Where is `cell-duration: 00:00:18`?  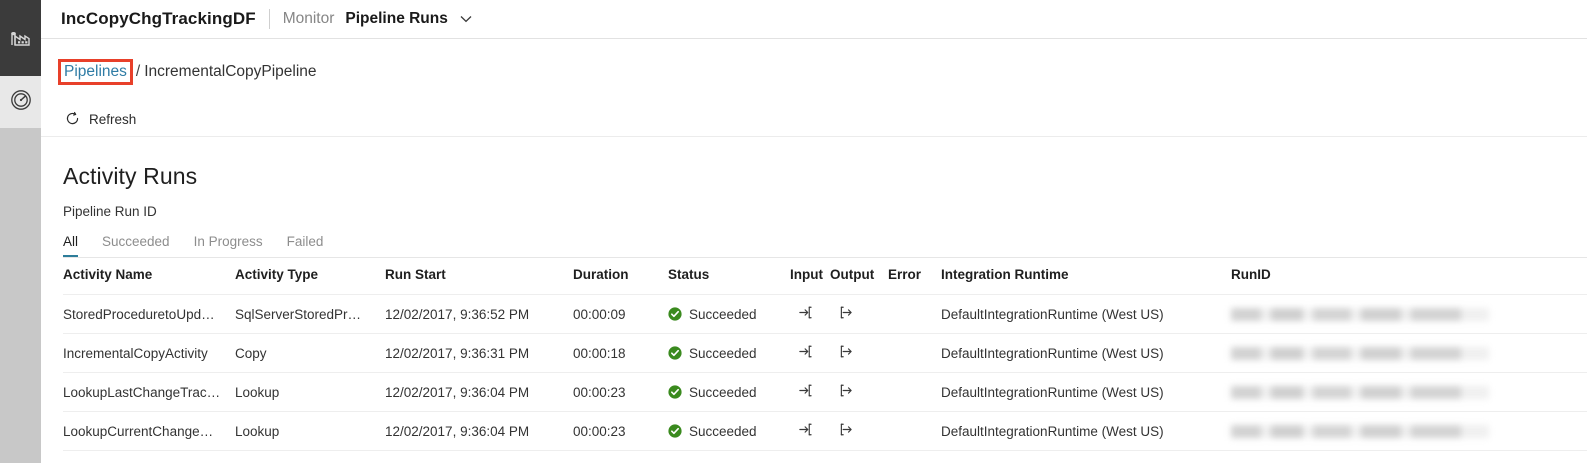
cell-duration: 00:00:18 is located at coordinates (620, 353).